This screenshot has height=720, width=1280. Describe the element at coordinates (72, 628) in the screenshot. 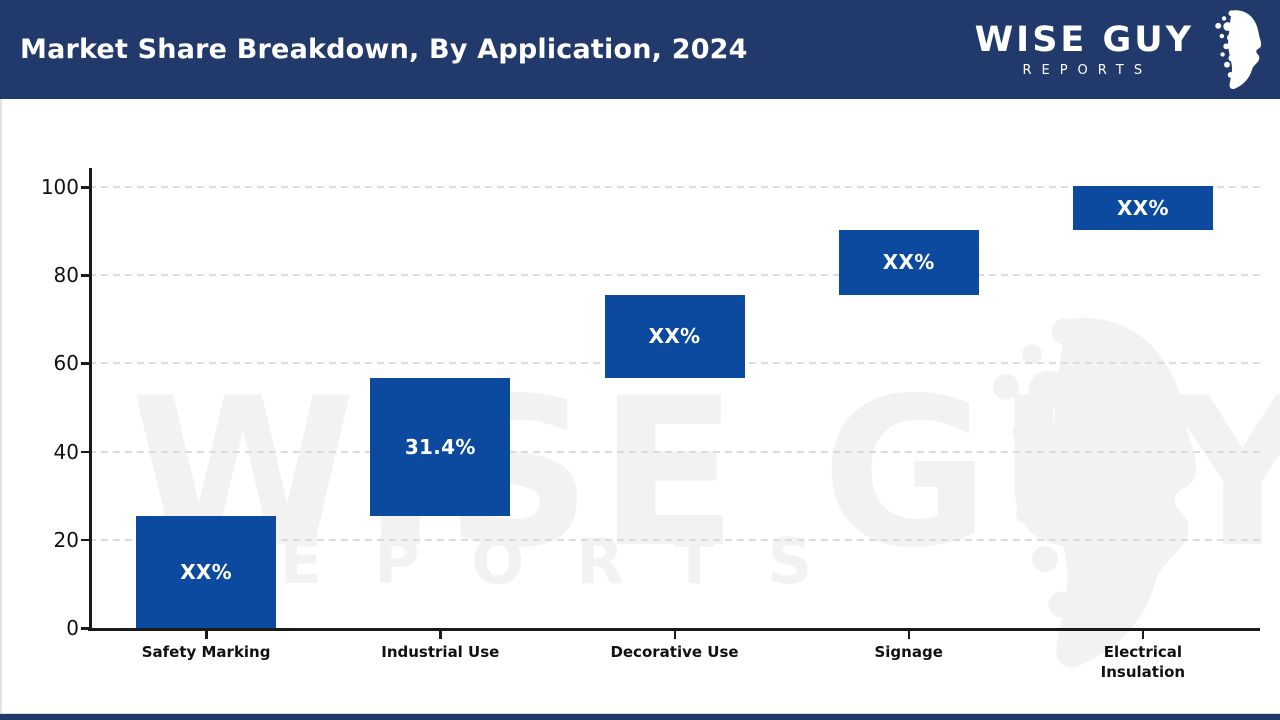

I see `y-tick-label-0: 0` at that location.